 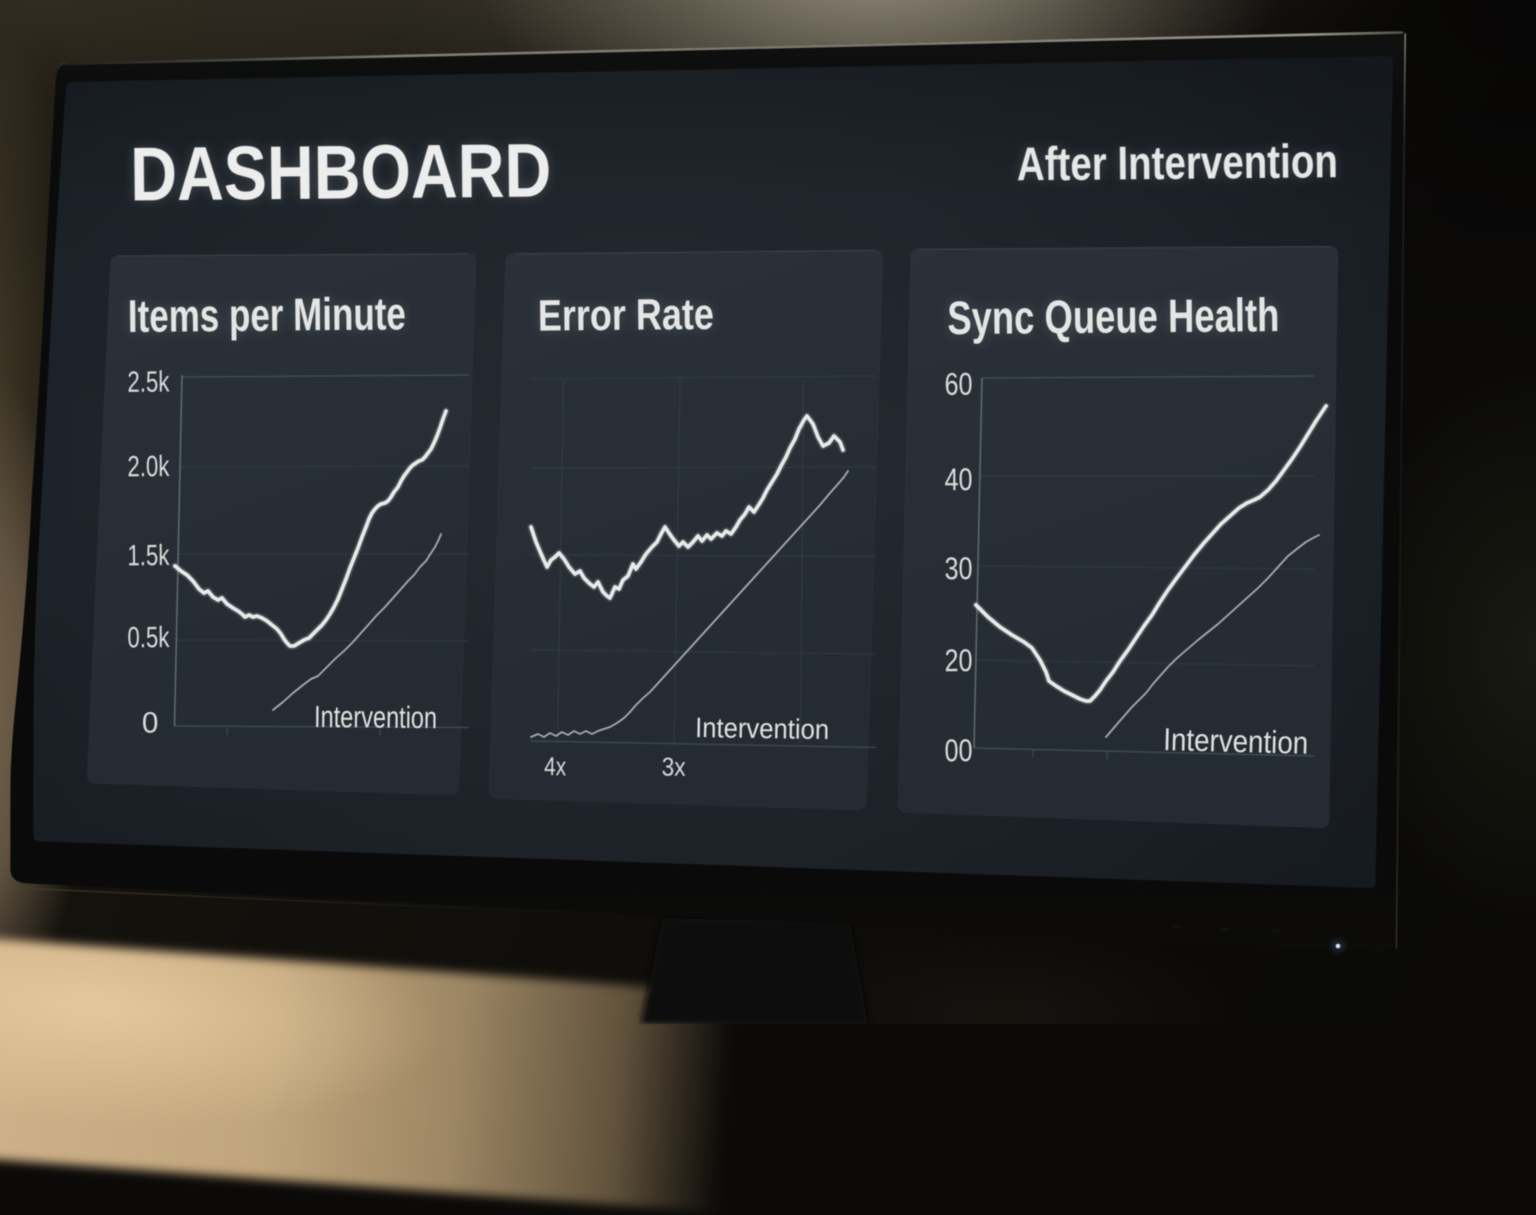 What do you see at coordinates (958, 660) in the screenshot?
I see `svg-text: 20` at bounding box center [958, 660].